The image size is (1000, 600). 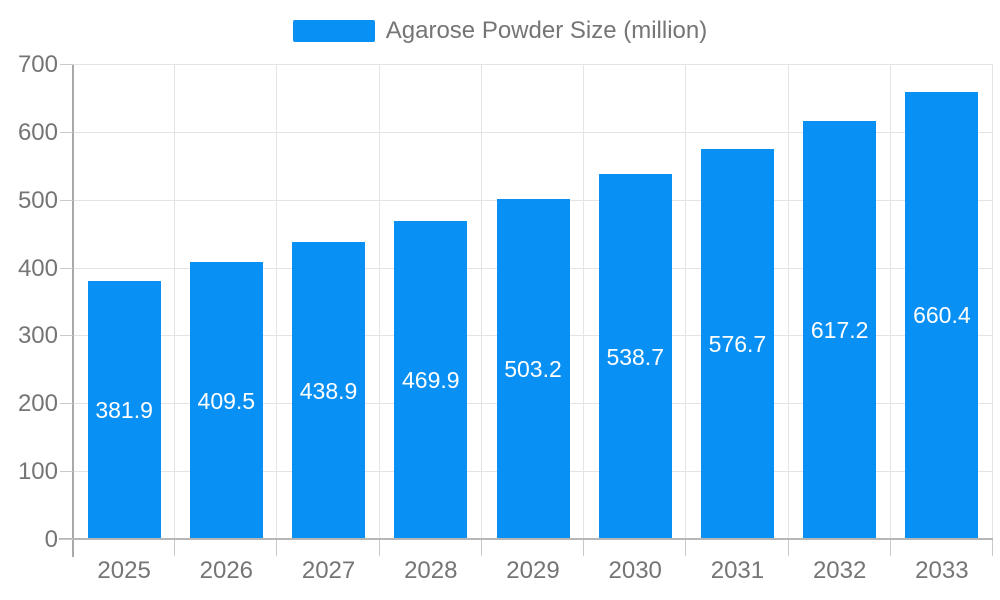 I want to click on y-axis-label: 600, so click(x=37, y=132).